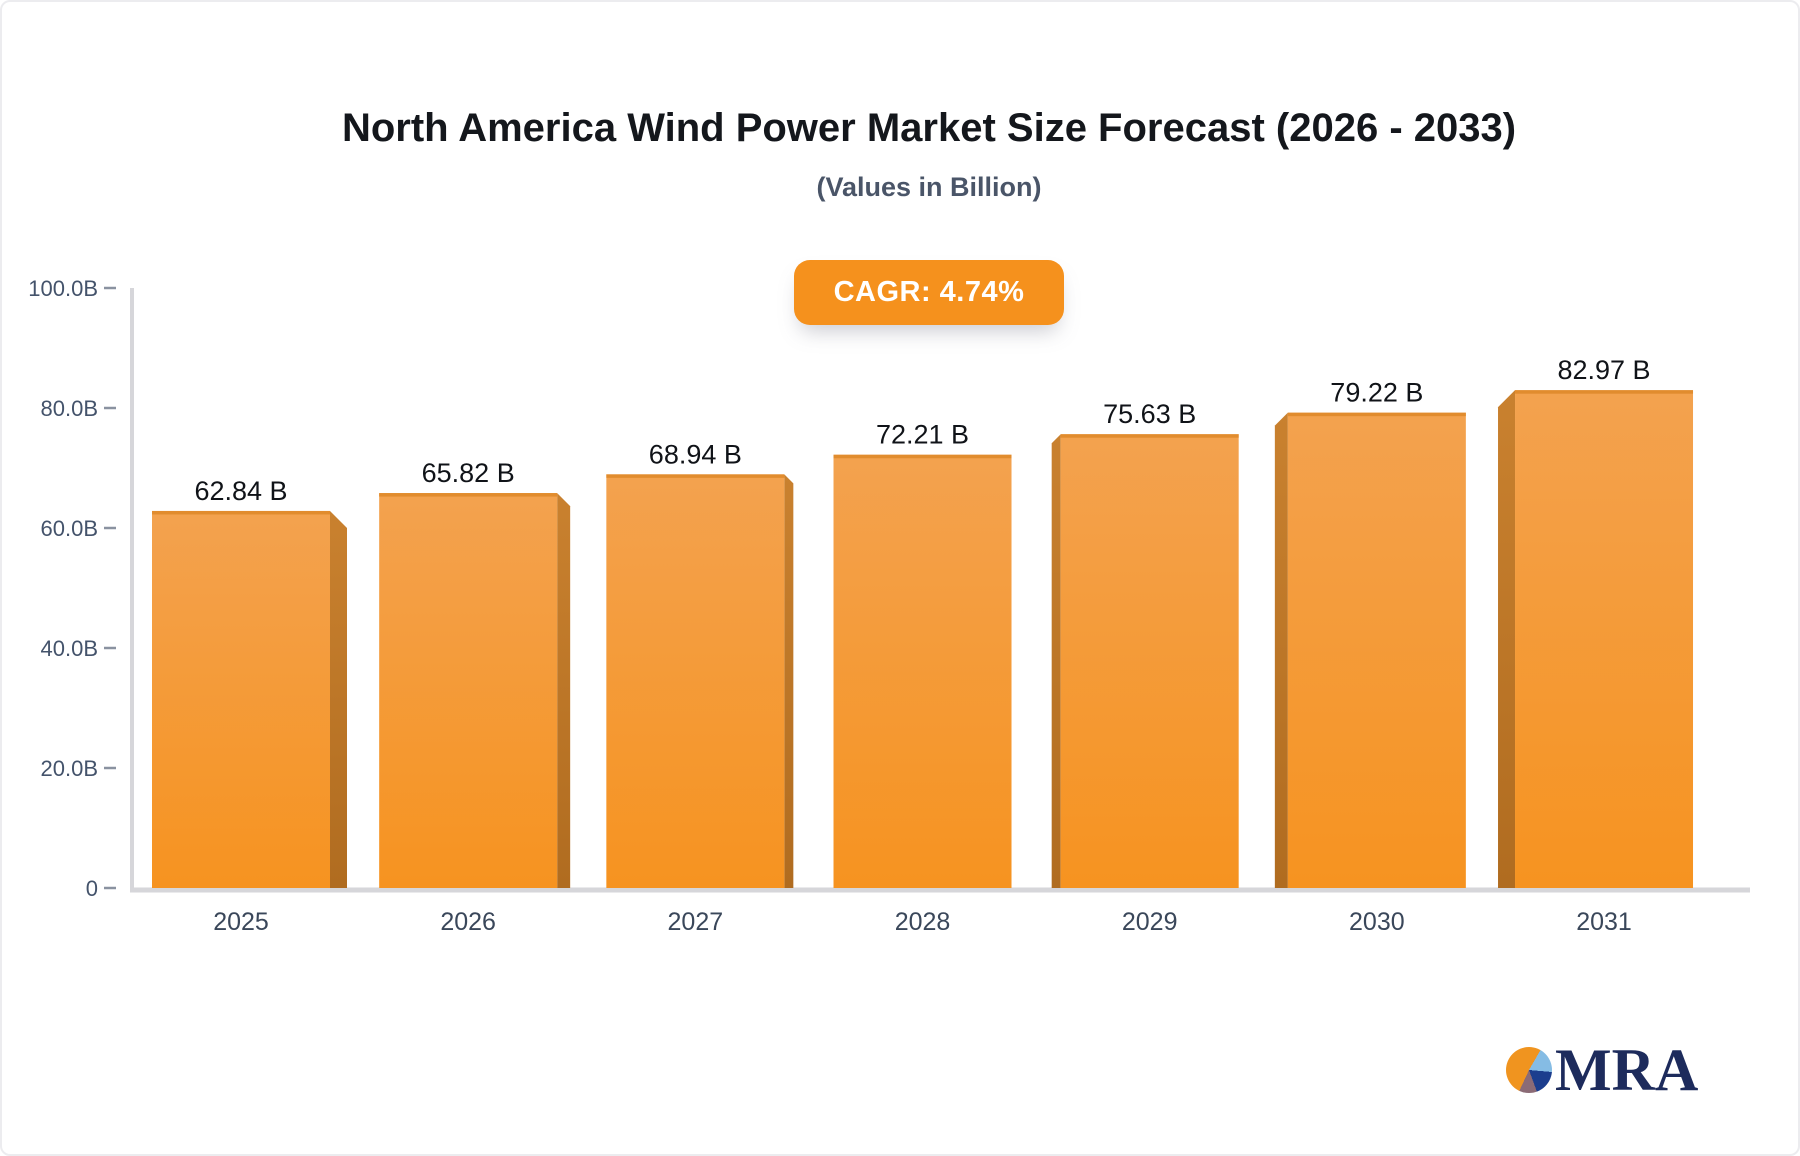 This screenshot has width=1800, height=1156. What do you see at coordinates (70, 648) in the screenshot?
I see `y-tick-label-40.0B: 40.0B` at bounding box center [70, 648].